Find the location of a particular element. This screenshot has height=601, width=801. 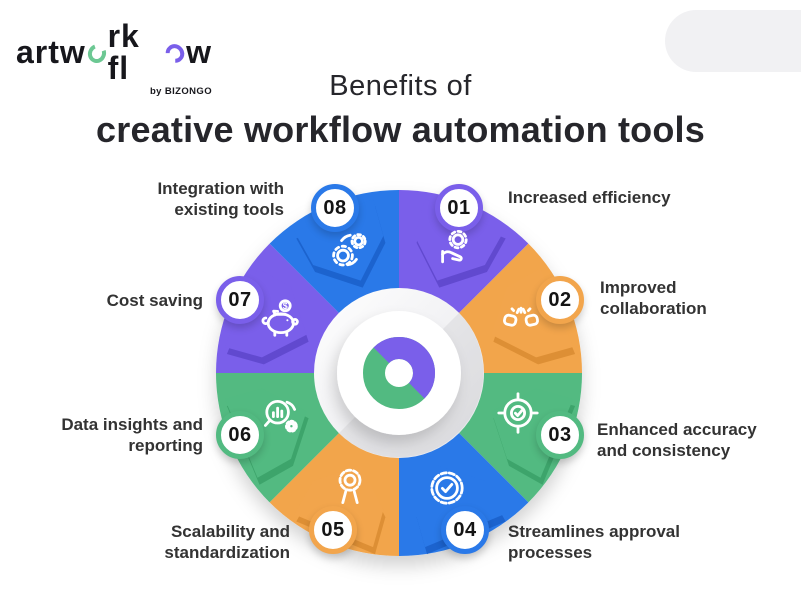

artwork-flow-logo: artw rk fl w by BIZONGO is located at coordinates (114, 58).